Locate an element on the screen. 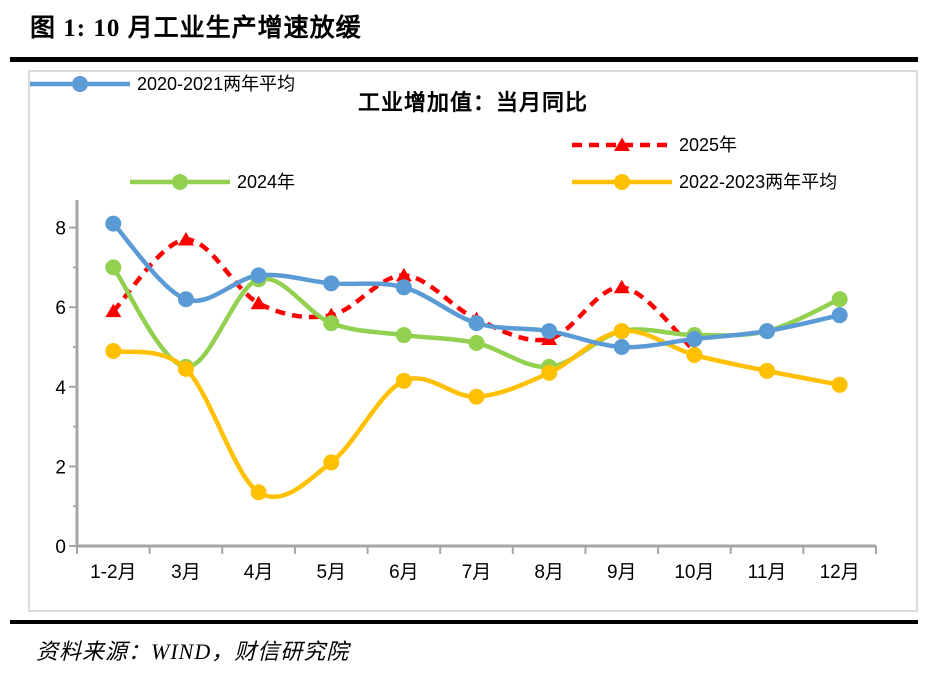 The image size is (926, 681). legend-item-2022-2023-avg: 2022-2023两年平均 is located at coordinates (704, 182).